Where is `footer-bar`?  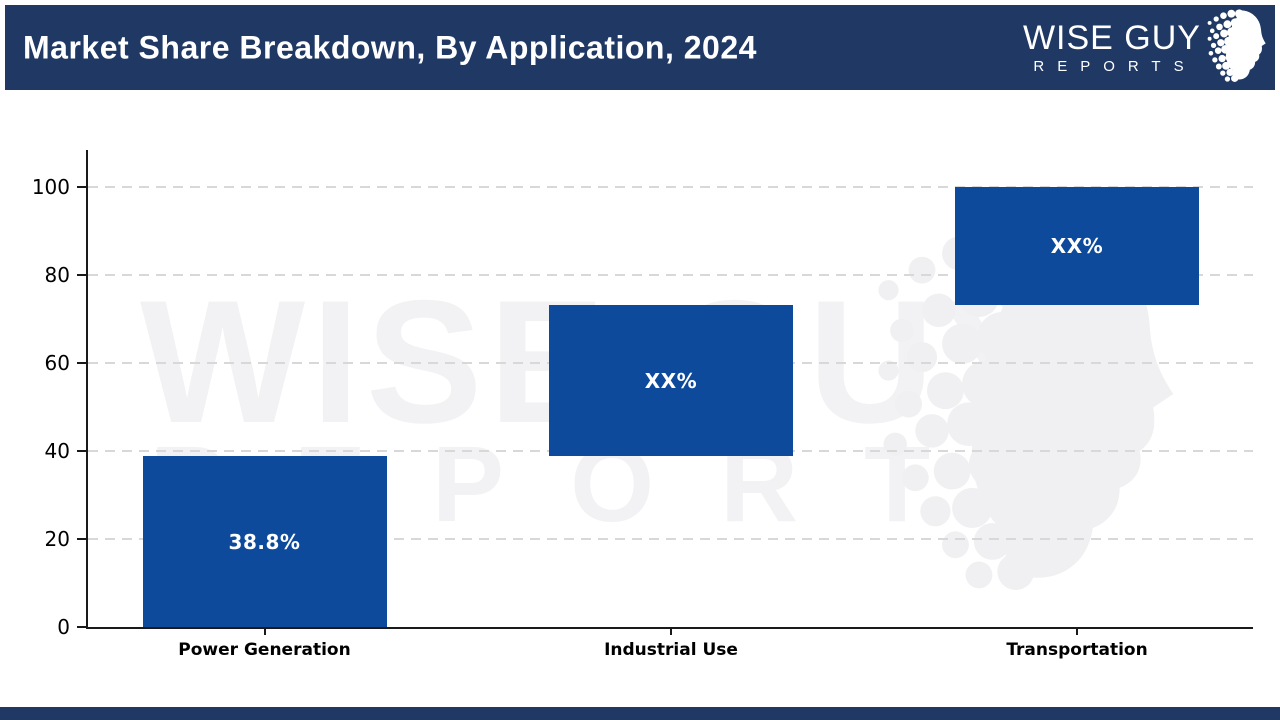 footer-bar is located at coordinates (640, 713).